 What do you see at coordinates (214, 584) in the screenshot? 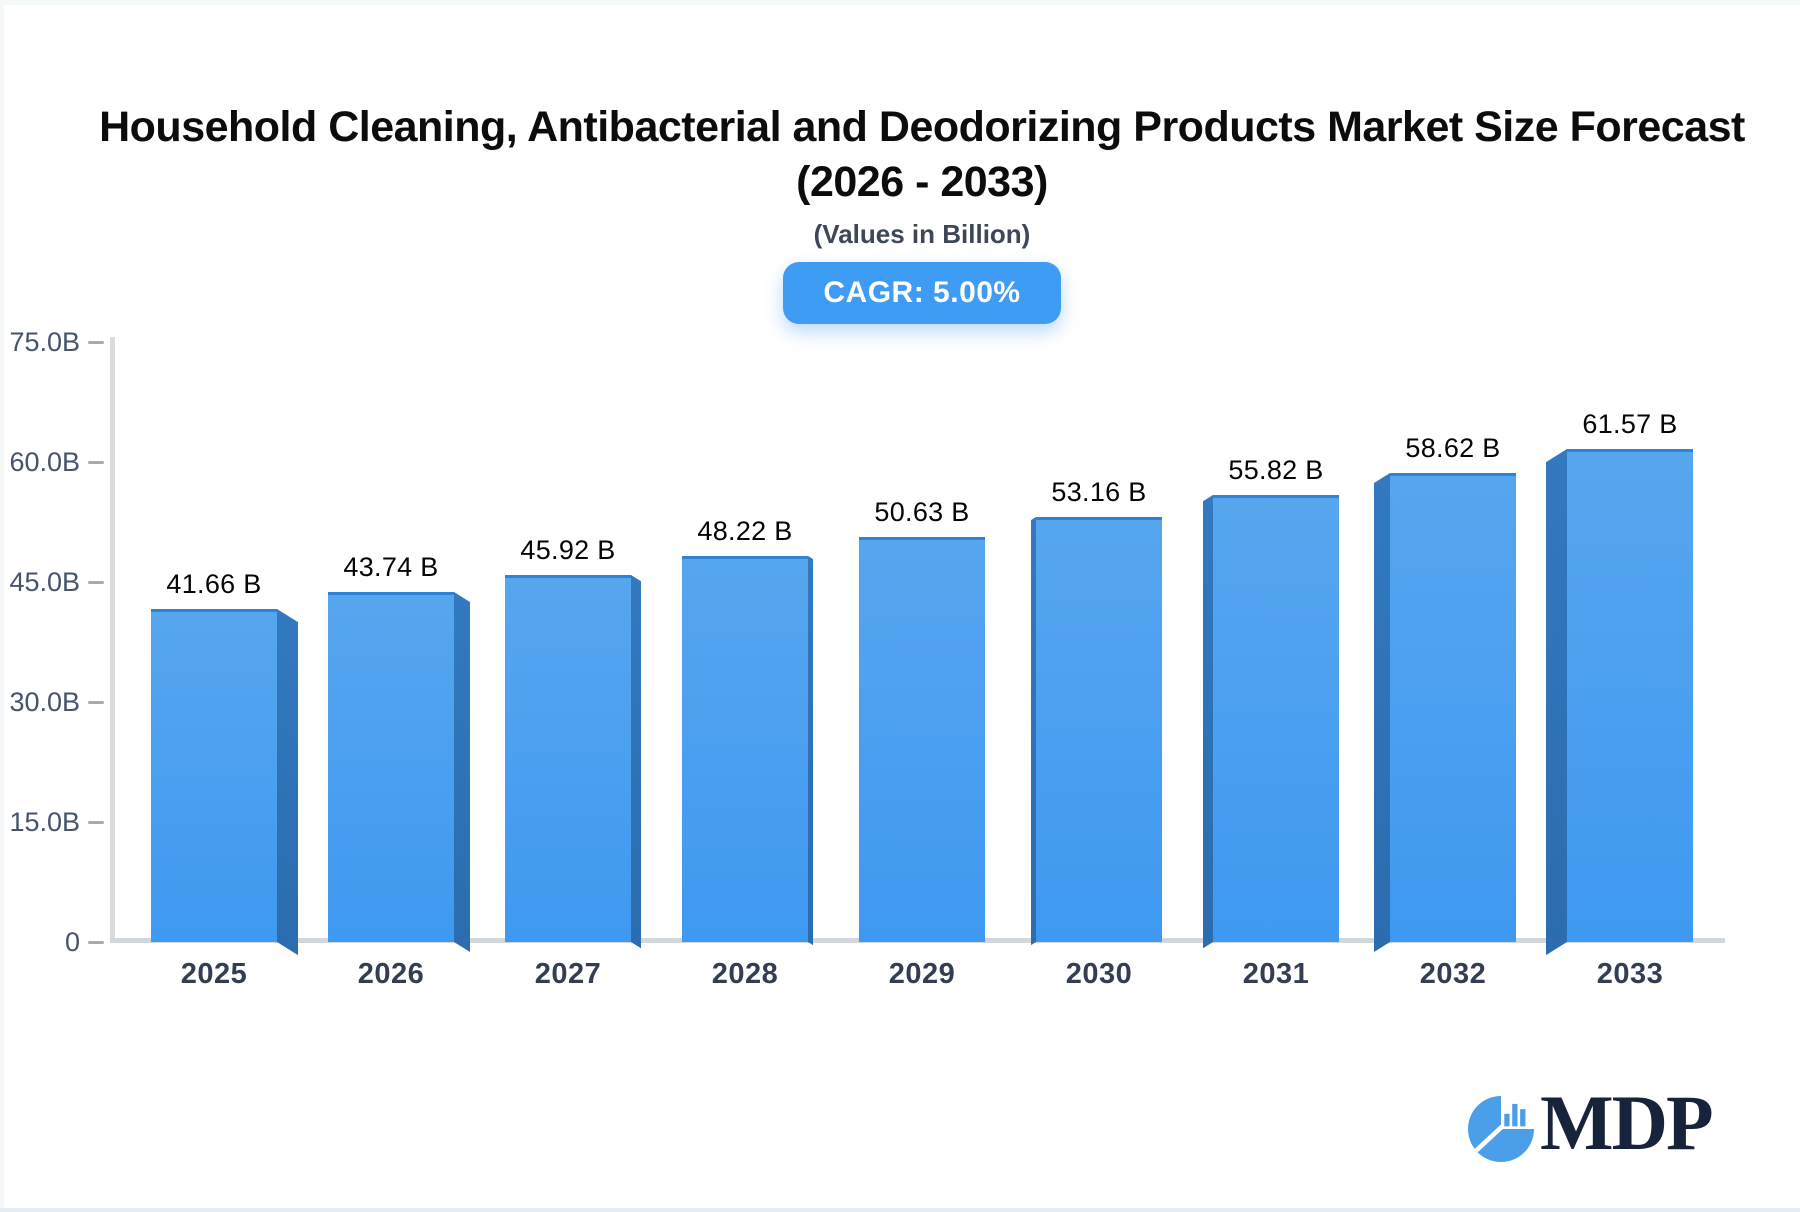
I see `bar-value-label: 41.66 B` at bounding box center [214, 584].